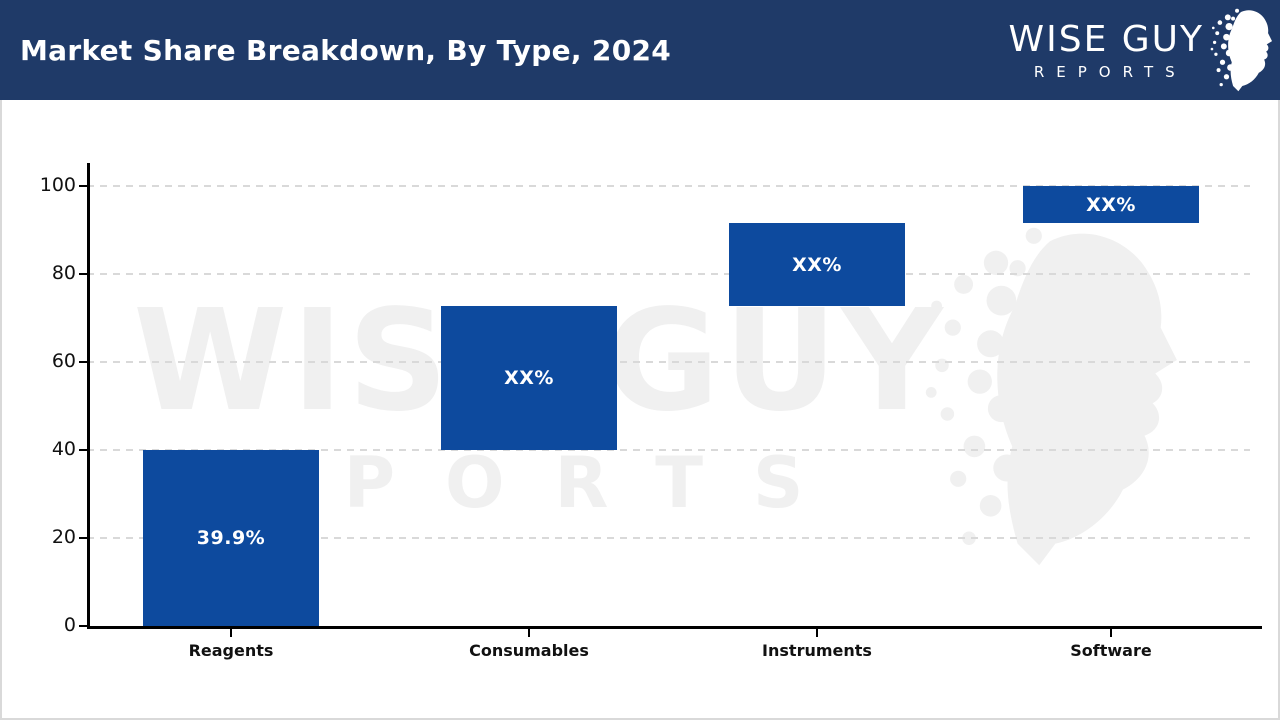 This screenshot has height=720, width=1280. Describe the element at coordinates (231, 650) in the screenshot. I see `x-category-label: Reagents` at that location.